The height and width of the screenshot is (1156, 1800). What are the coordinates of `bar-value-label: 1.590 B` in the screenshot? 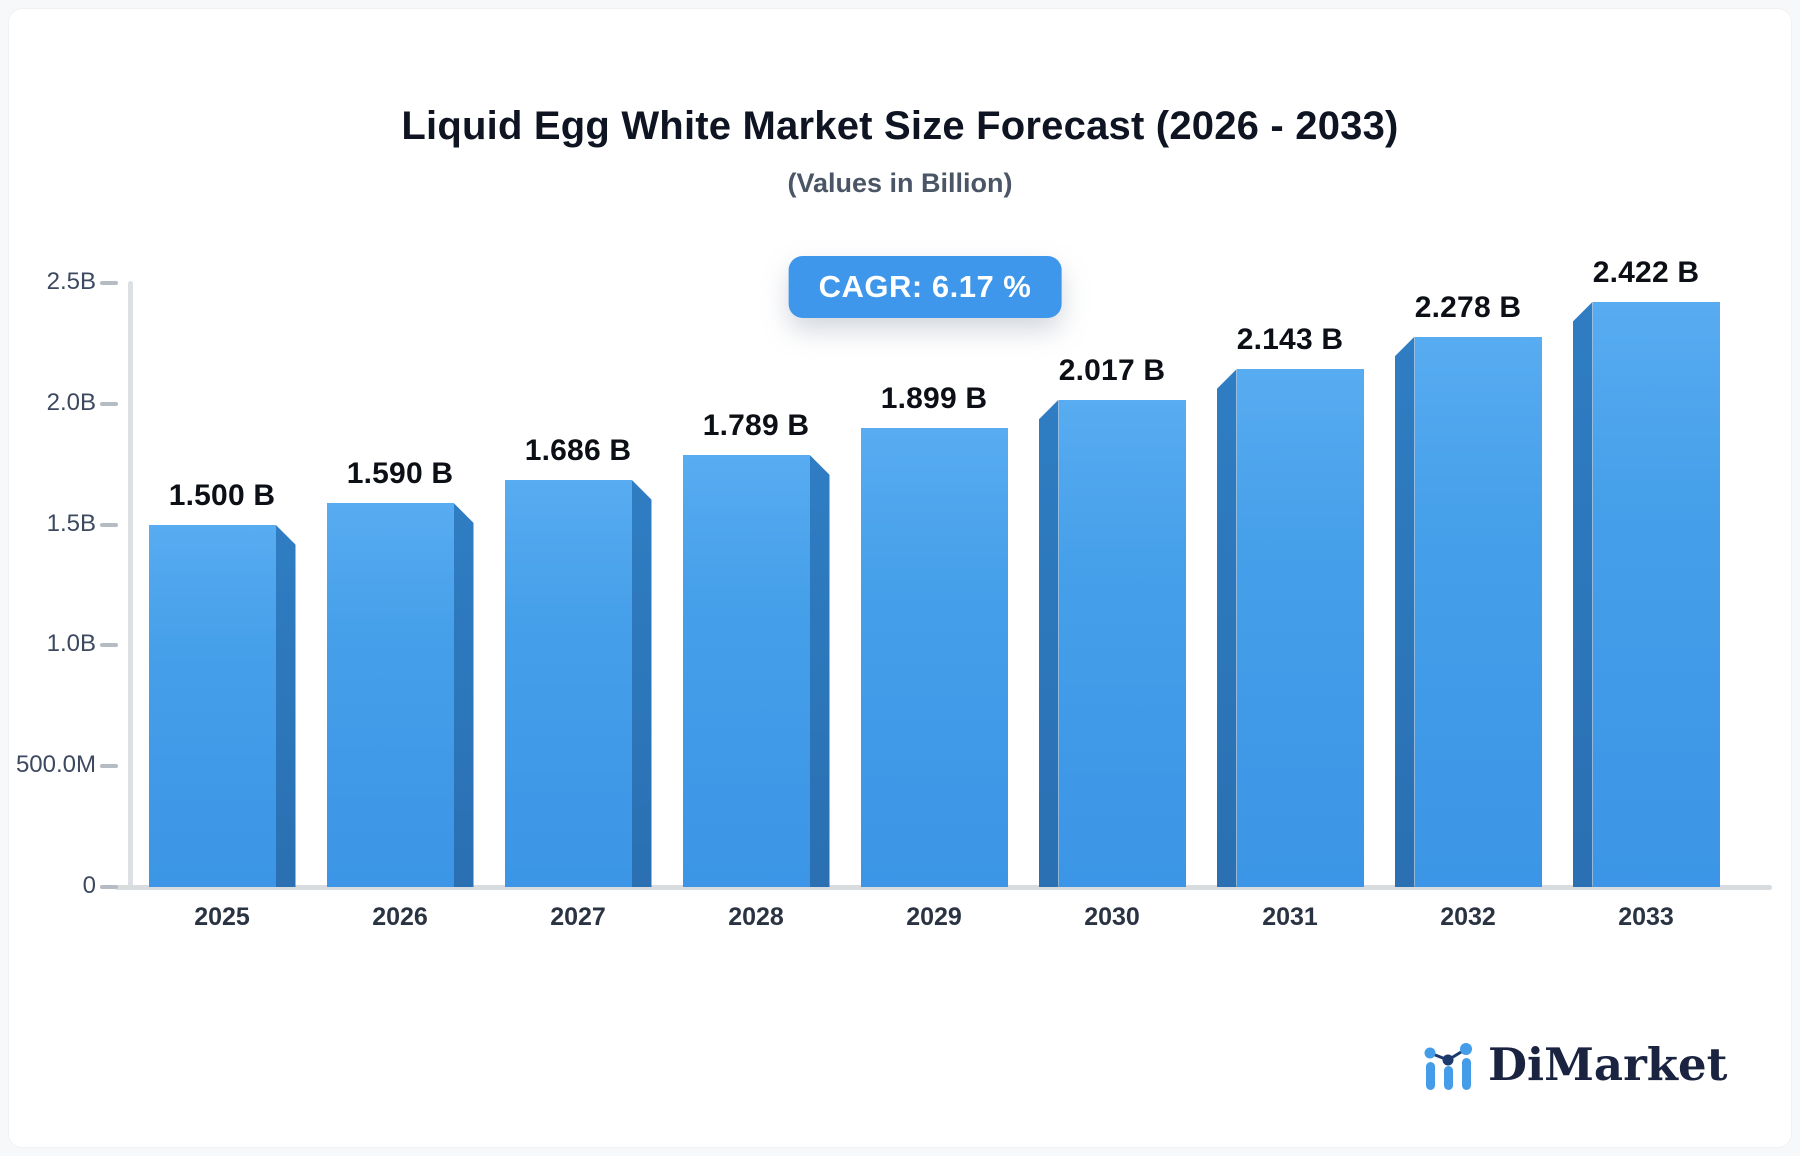 It's located at (400, 473).